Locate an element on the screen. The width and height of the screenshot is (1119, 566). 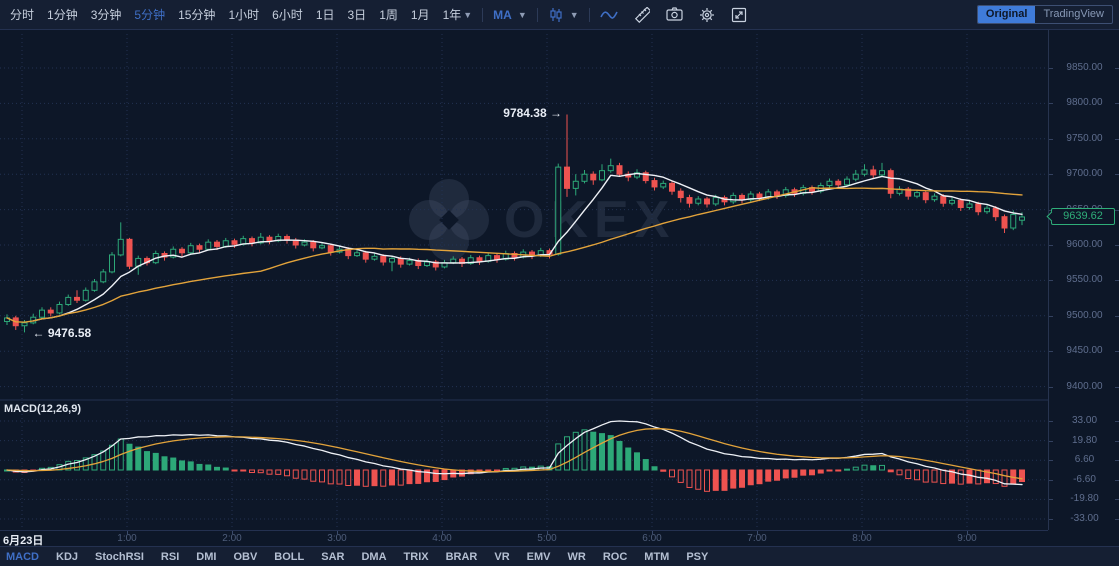
ma-label: MA is located at coordinates (502, 14).